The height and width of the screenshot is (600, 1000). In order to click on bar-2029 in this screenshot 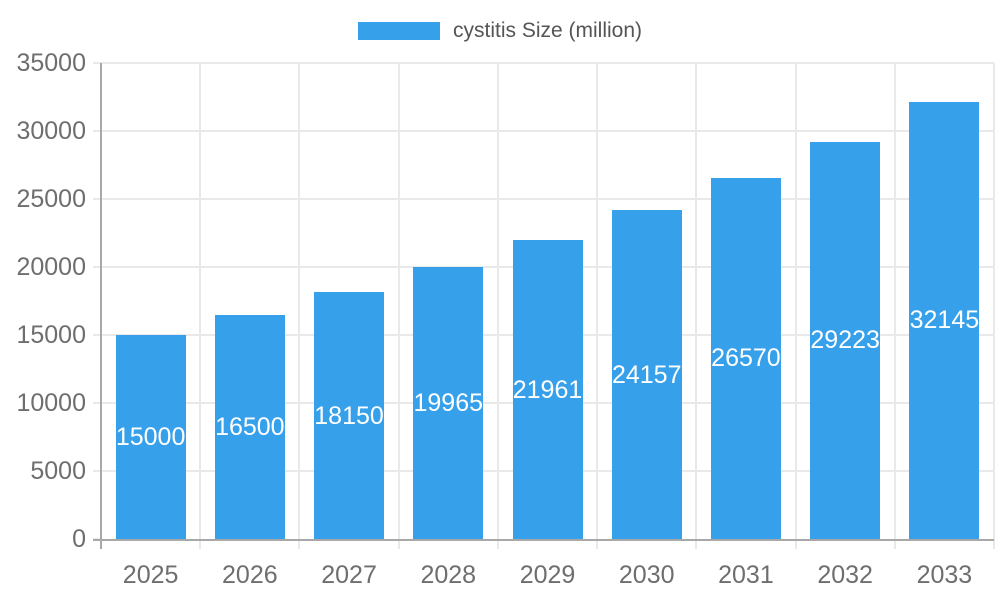, I will do `click(547, 389)`.